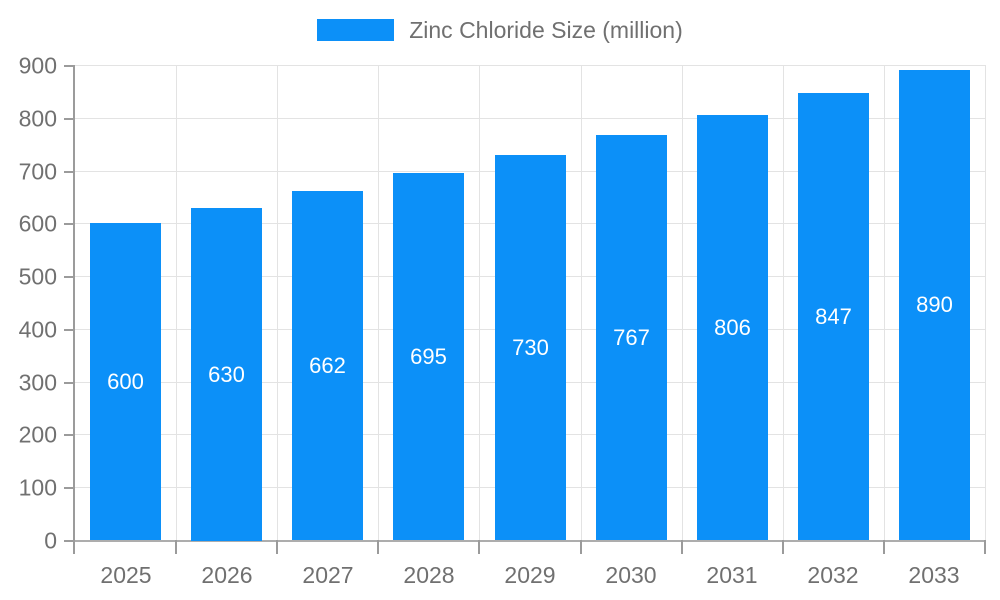  Describe the element at coordinates (37, 223) in the screenshot. I see `y-axis-tick-label: 600` at that location.